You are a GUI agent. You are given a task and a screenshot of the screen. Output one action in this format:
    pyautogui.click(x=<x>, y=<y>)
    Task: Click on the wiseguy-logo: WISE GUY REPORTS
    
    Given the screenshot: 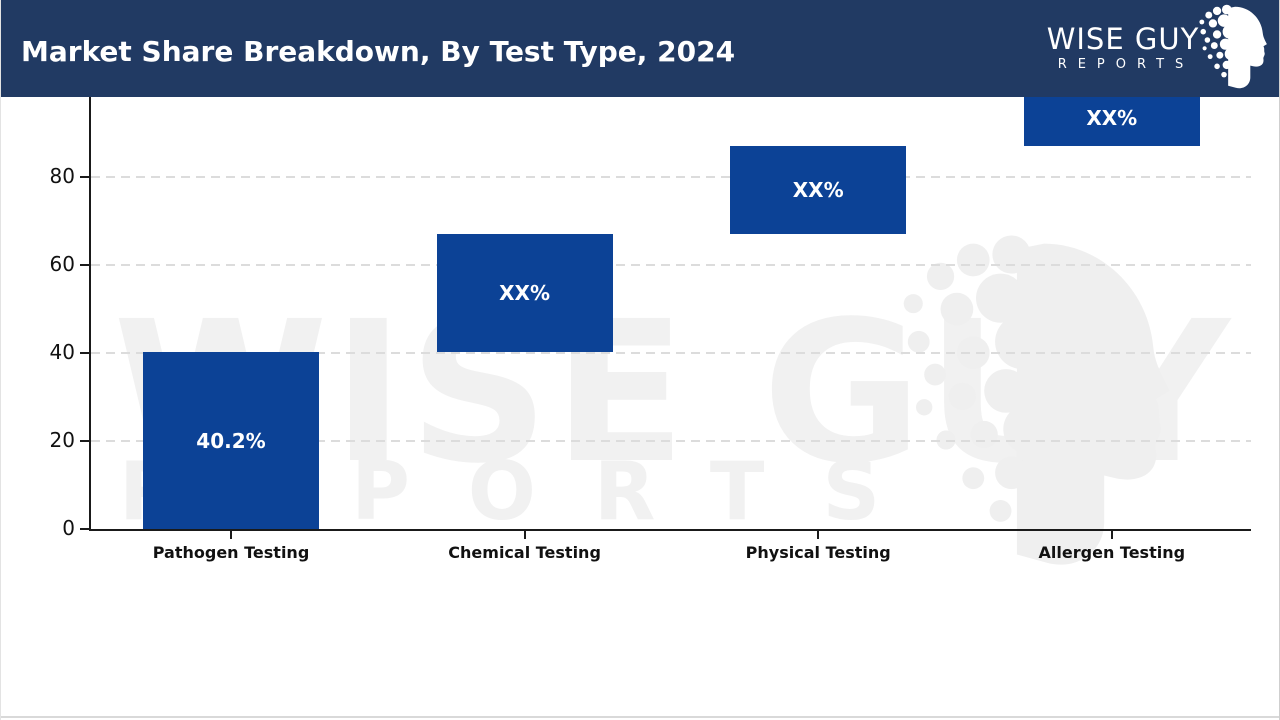 What is the action you would take?
    pyautogui.click(x=1155, y=48)
    